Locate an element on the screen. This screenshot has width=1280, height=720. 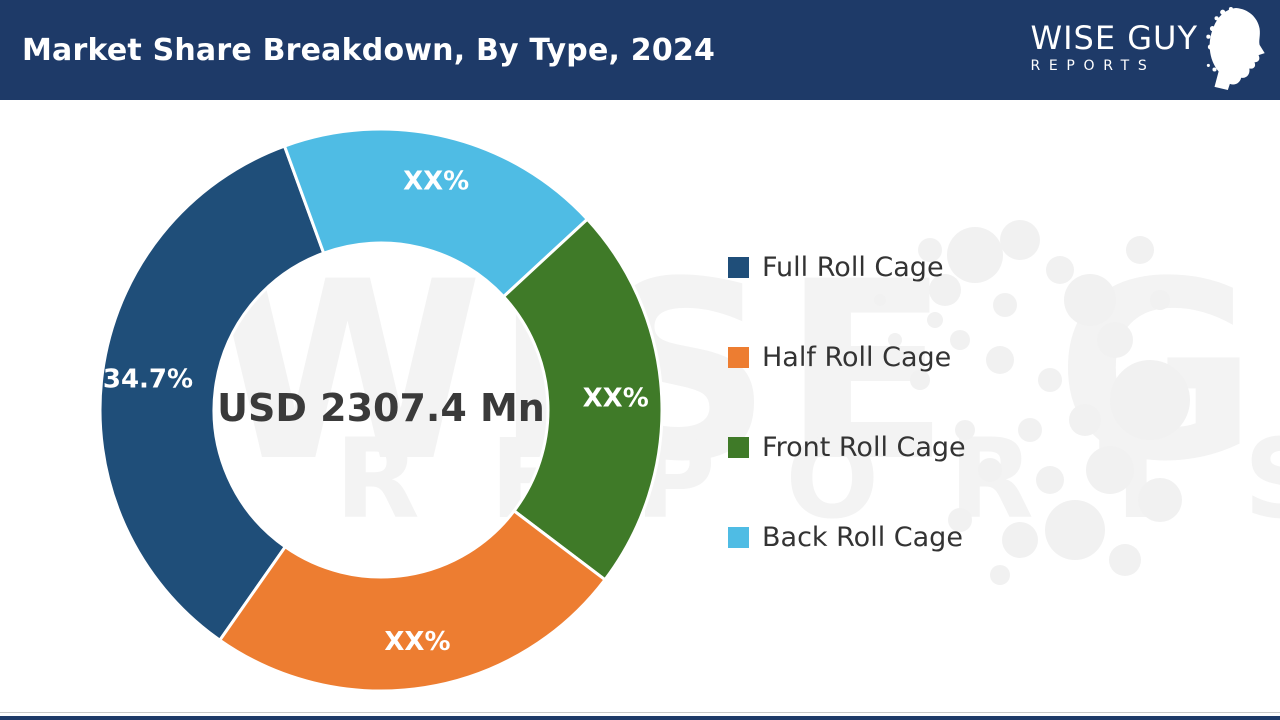
wise-guy-reports-logo: WISE GUY REPORTS is located at coordinates (1148, 48).